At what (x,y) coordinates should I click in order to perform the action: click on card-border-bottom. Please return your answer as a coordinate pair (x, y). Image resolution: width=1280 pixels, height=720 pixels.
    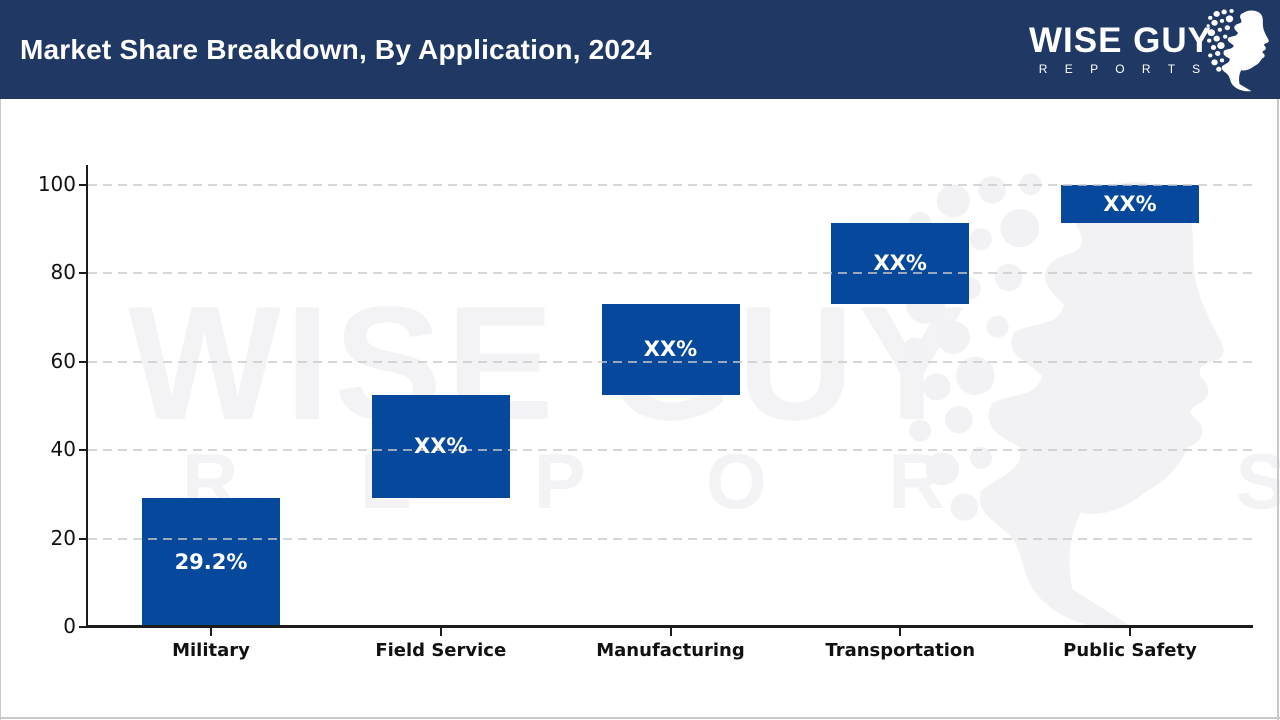
    Looking at the image, I should click on (640, 718).